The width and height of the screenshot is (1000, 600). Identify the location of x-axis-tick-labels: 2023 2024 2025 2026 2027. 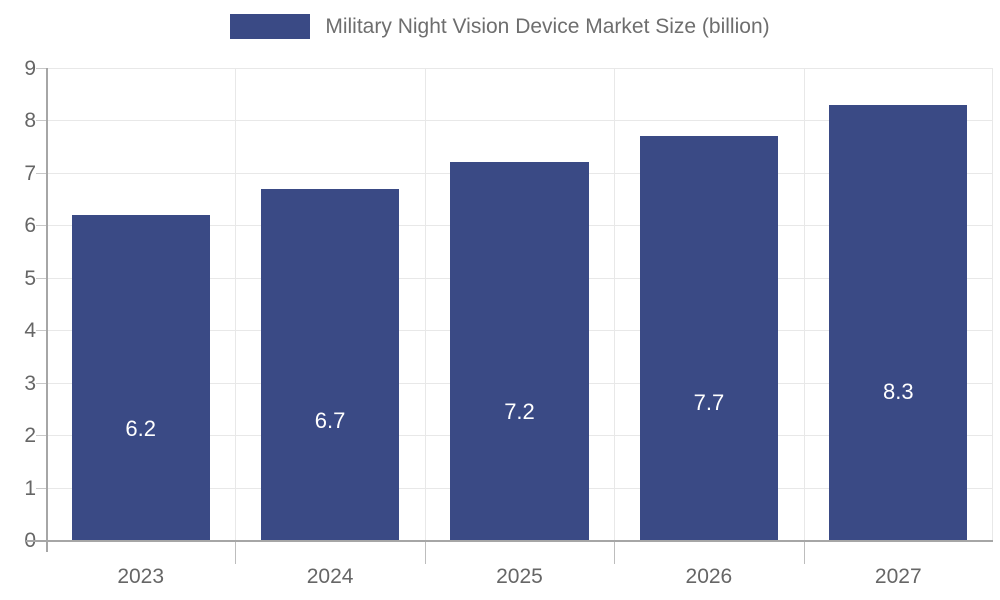
(519, 571).